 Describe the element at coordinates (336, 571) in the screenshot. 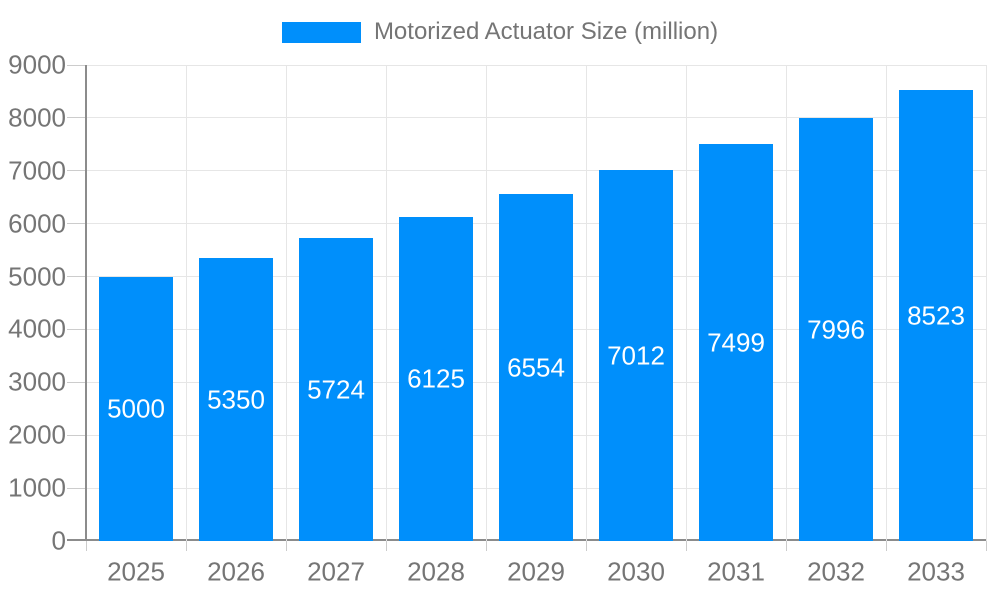

I see `x-axis-tick-label: 2027` at that location.